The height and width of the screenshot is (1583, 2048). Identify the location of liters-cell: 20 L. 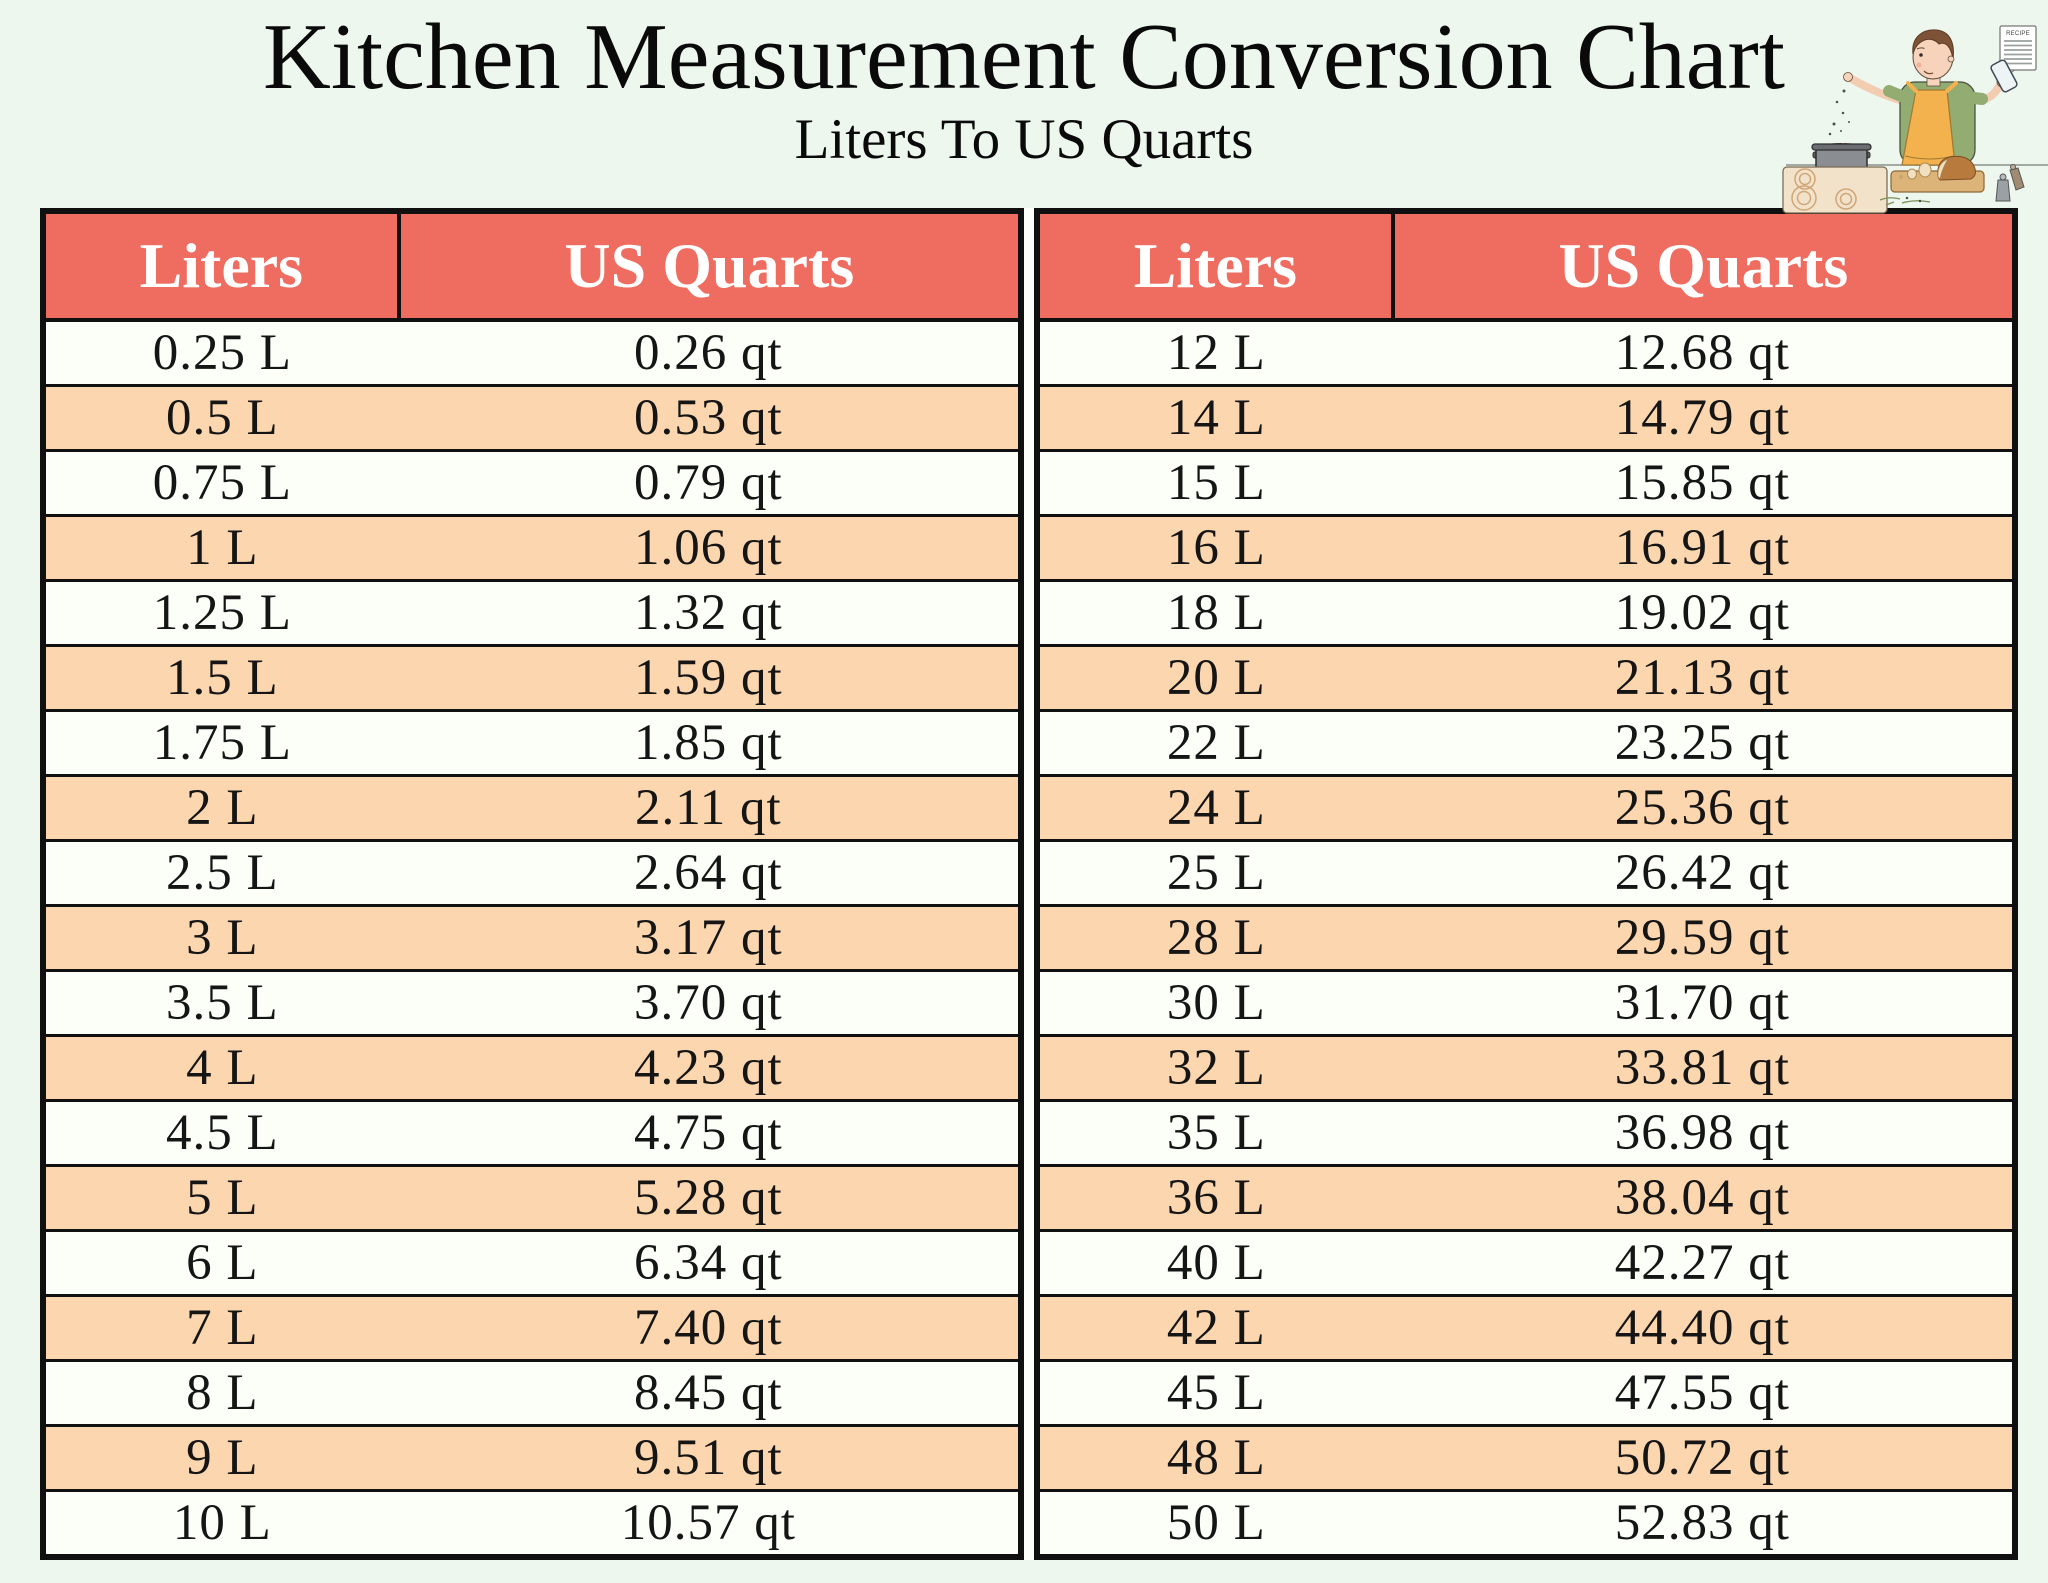
(1216, 678).